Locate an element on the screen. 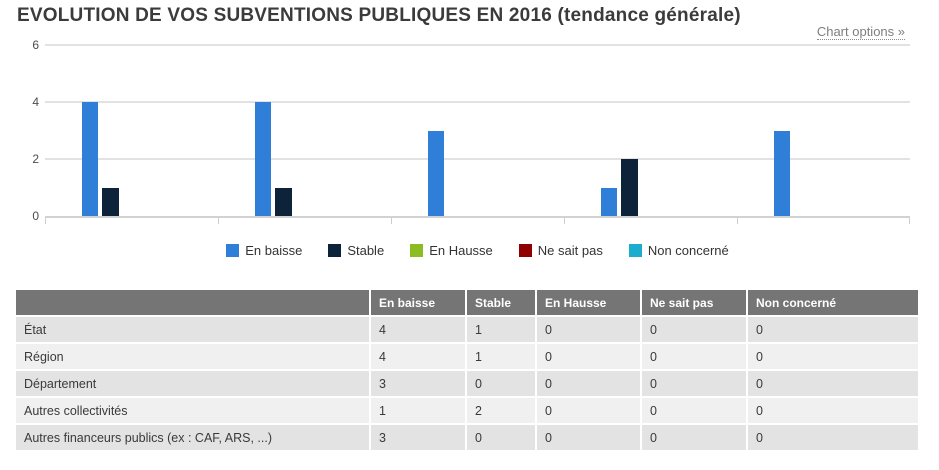  legend-item: Stable is located at coordinates (356, 250).